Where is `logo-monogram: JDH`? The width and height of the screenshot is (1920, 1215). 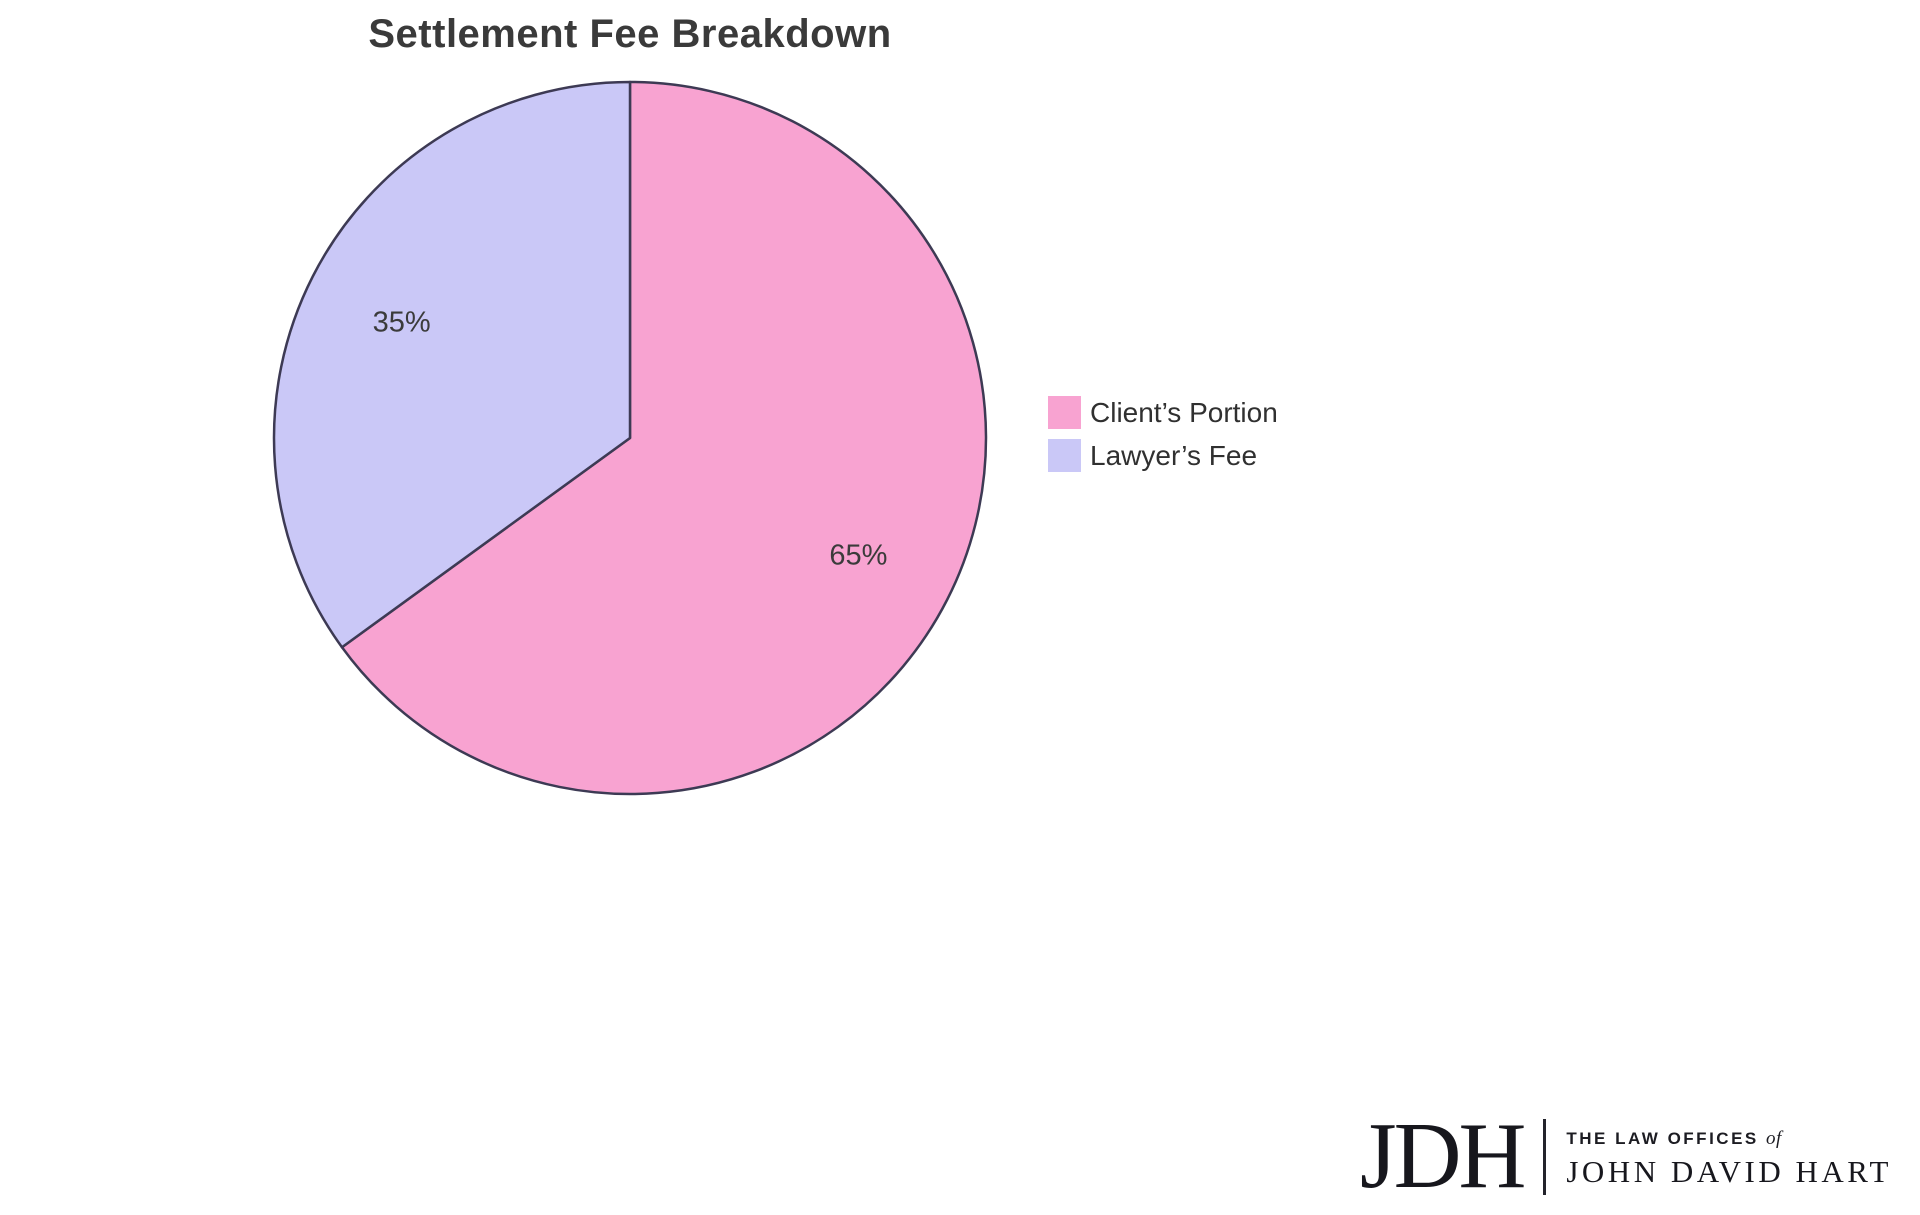
logo-monogram: JDH is located at coordinates (1443, 1156).